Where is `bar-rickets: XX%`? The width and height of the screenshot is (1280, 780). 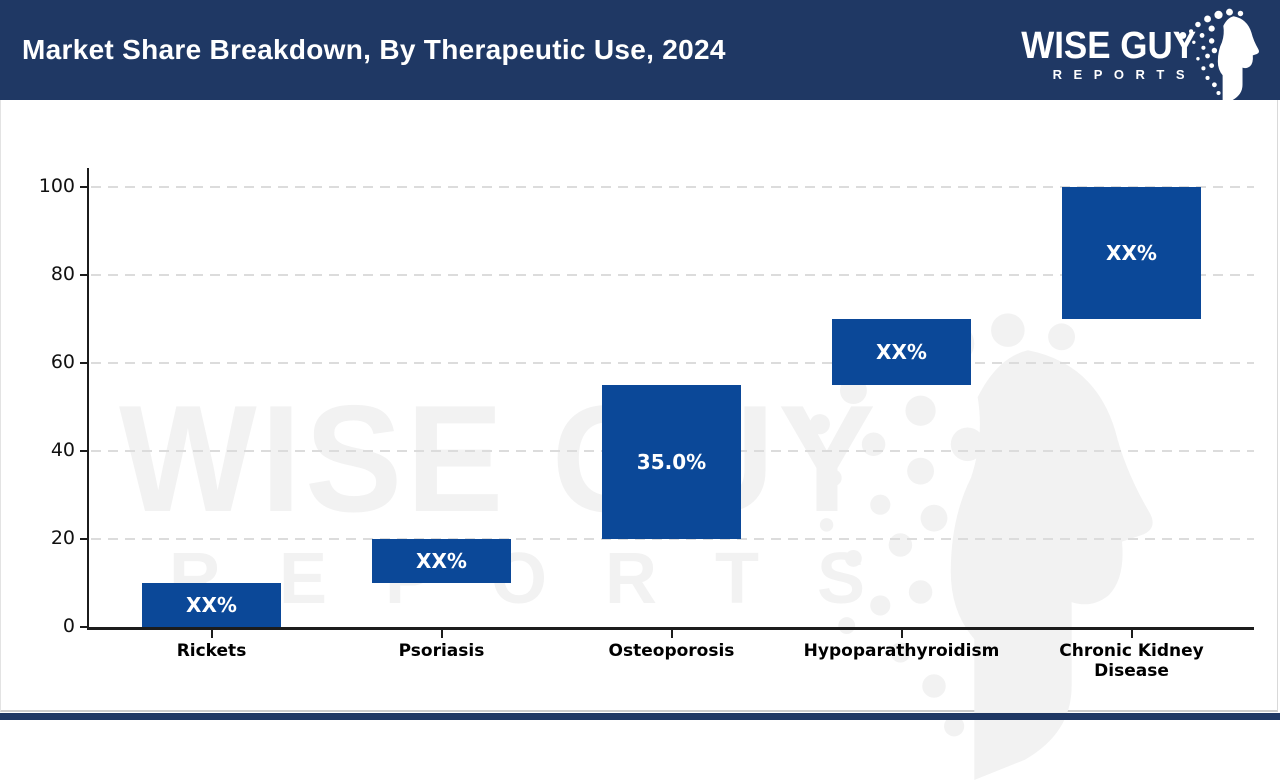 bar-rickets: XX% is located at coordinates (211, 605).